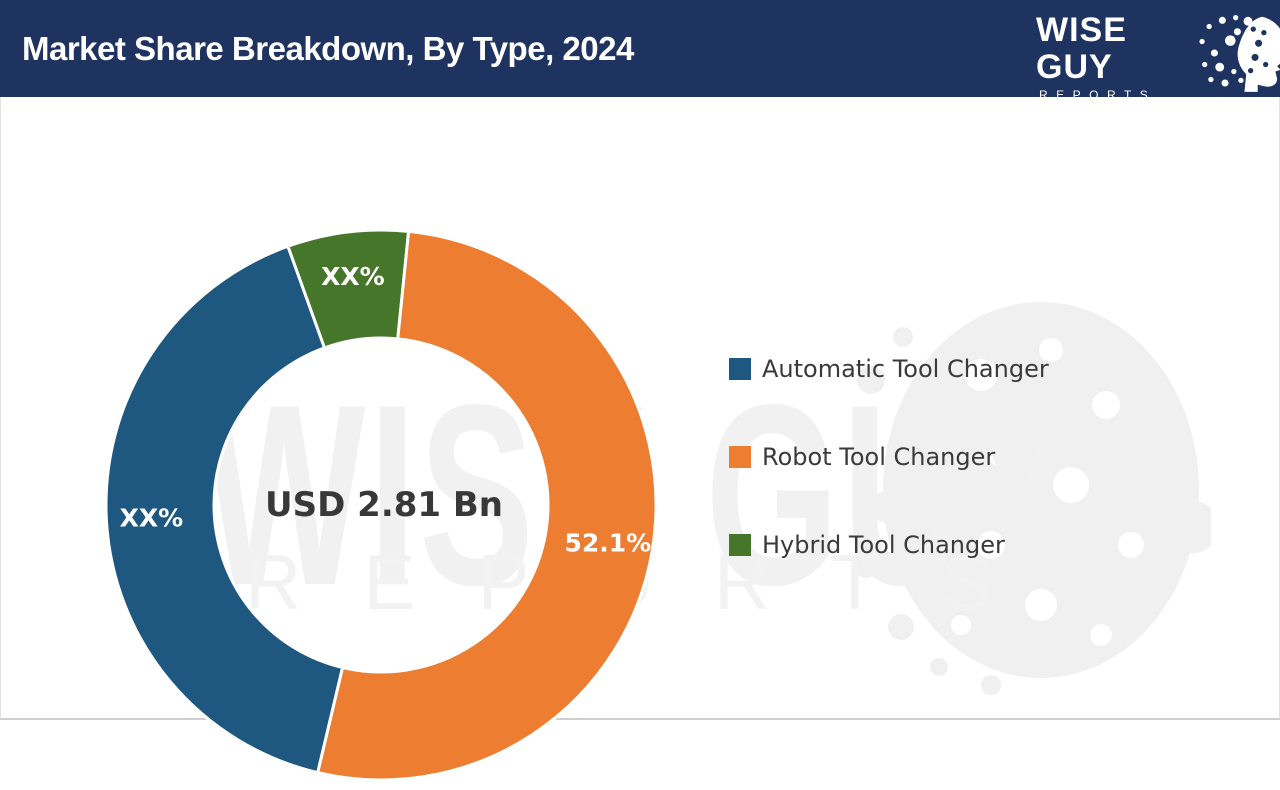 The width and height of the screenshot is (1280, 790). I want to click on donut-center-label: USD 2.81 Bn, so click(384, 505).